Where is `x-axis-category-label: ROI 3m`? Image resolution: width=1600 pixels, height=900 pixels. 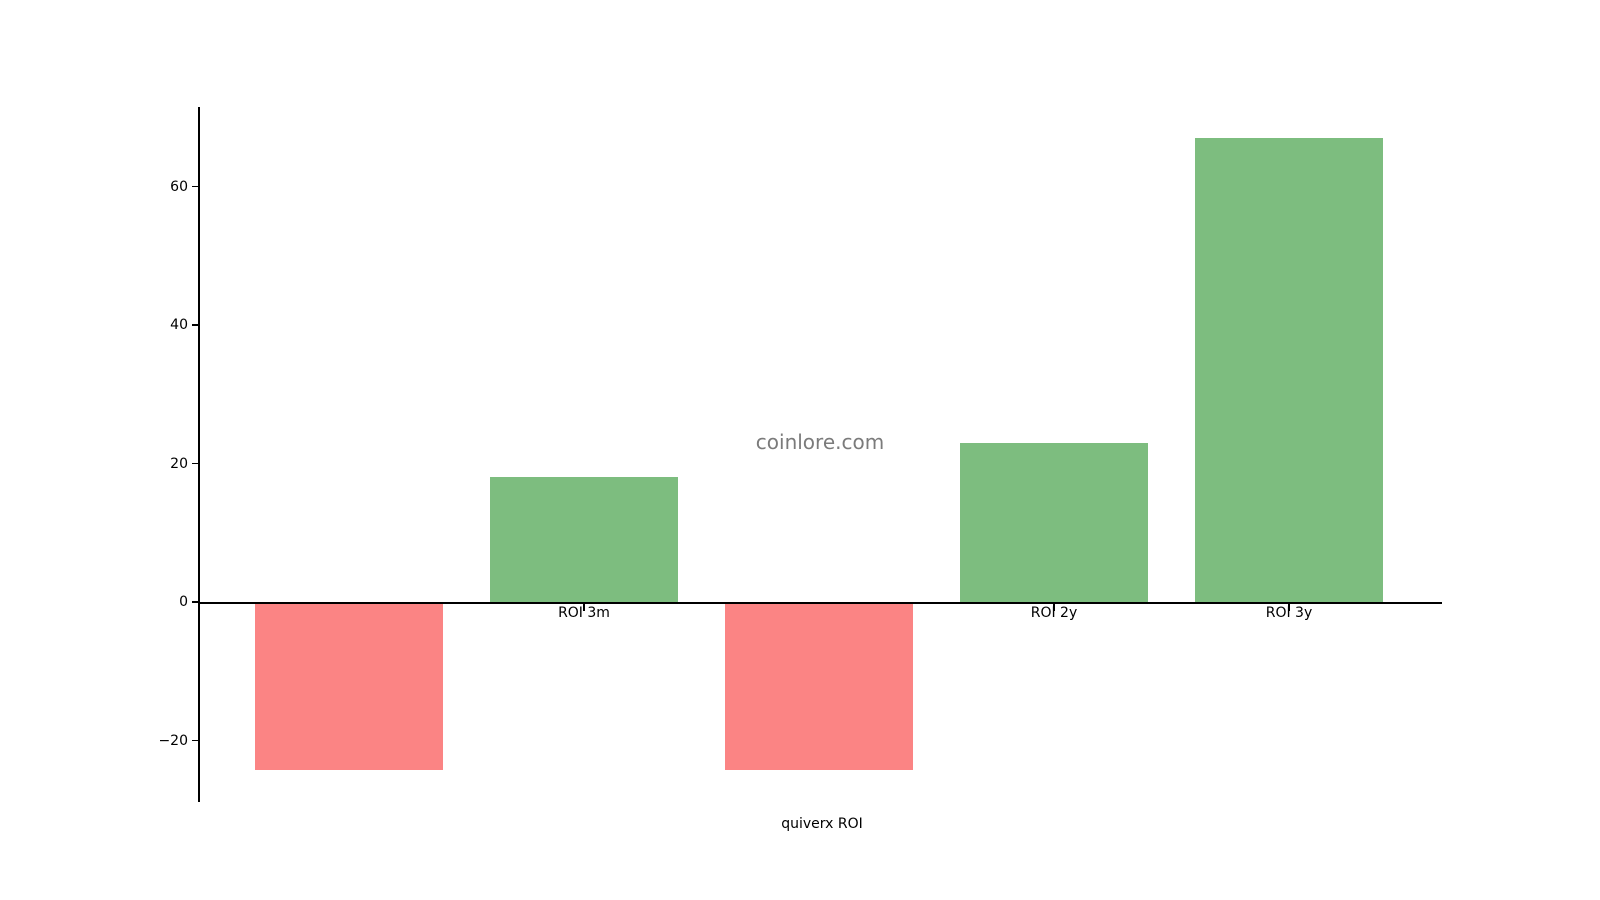 x-axis-category-label: ROI 3m is located at coordinates (584, 613).